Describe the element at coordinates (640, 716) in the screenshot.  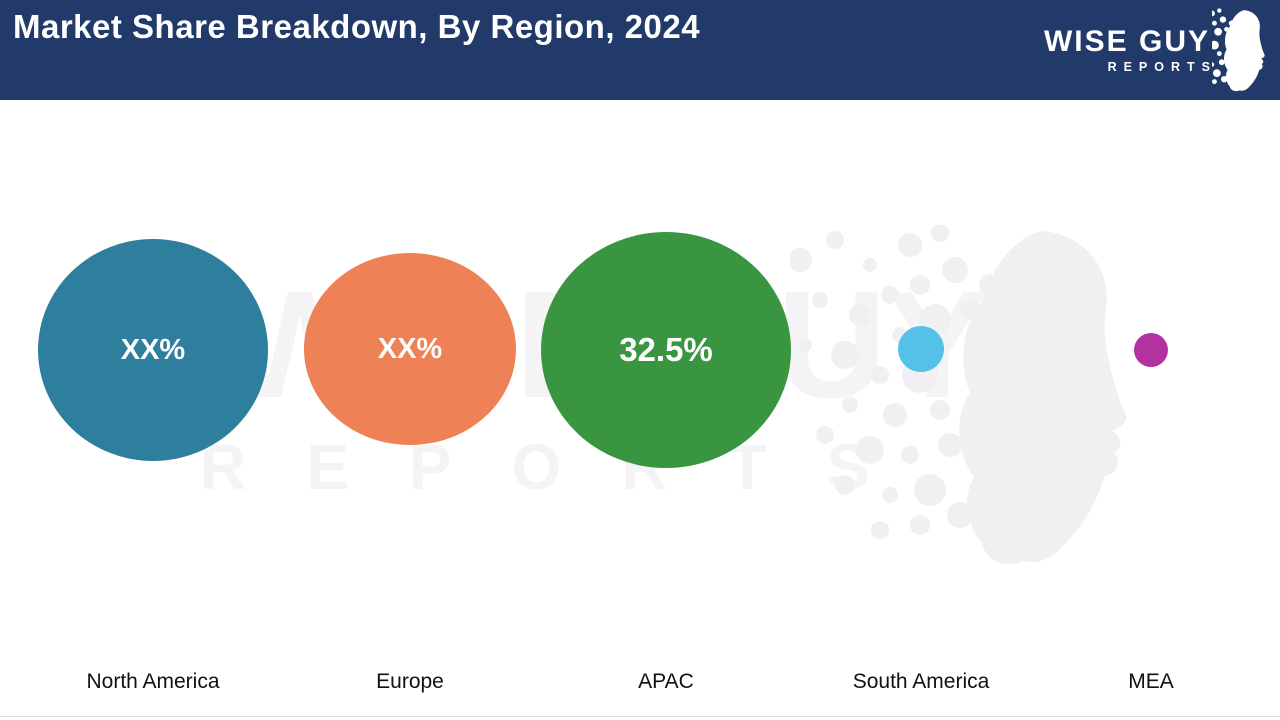
I see `chart-baseline` at that location.